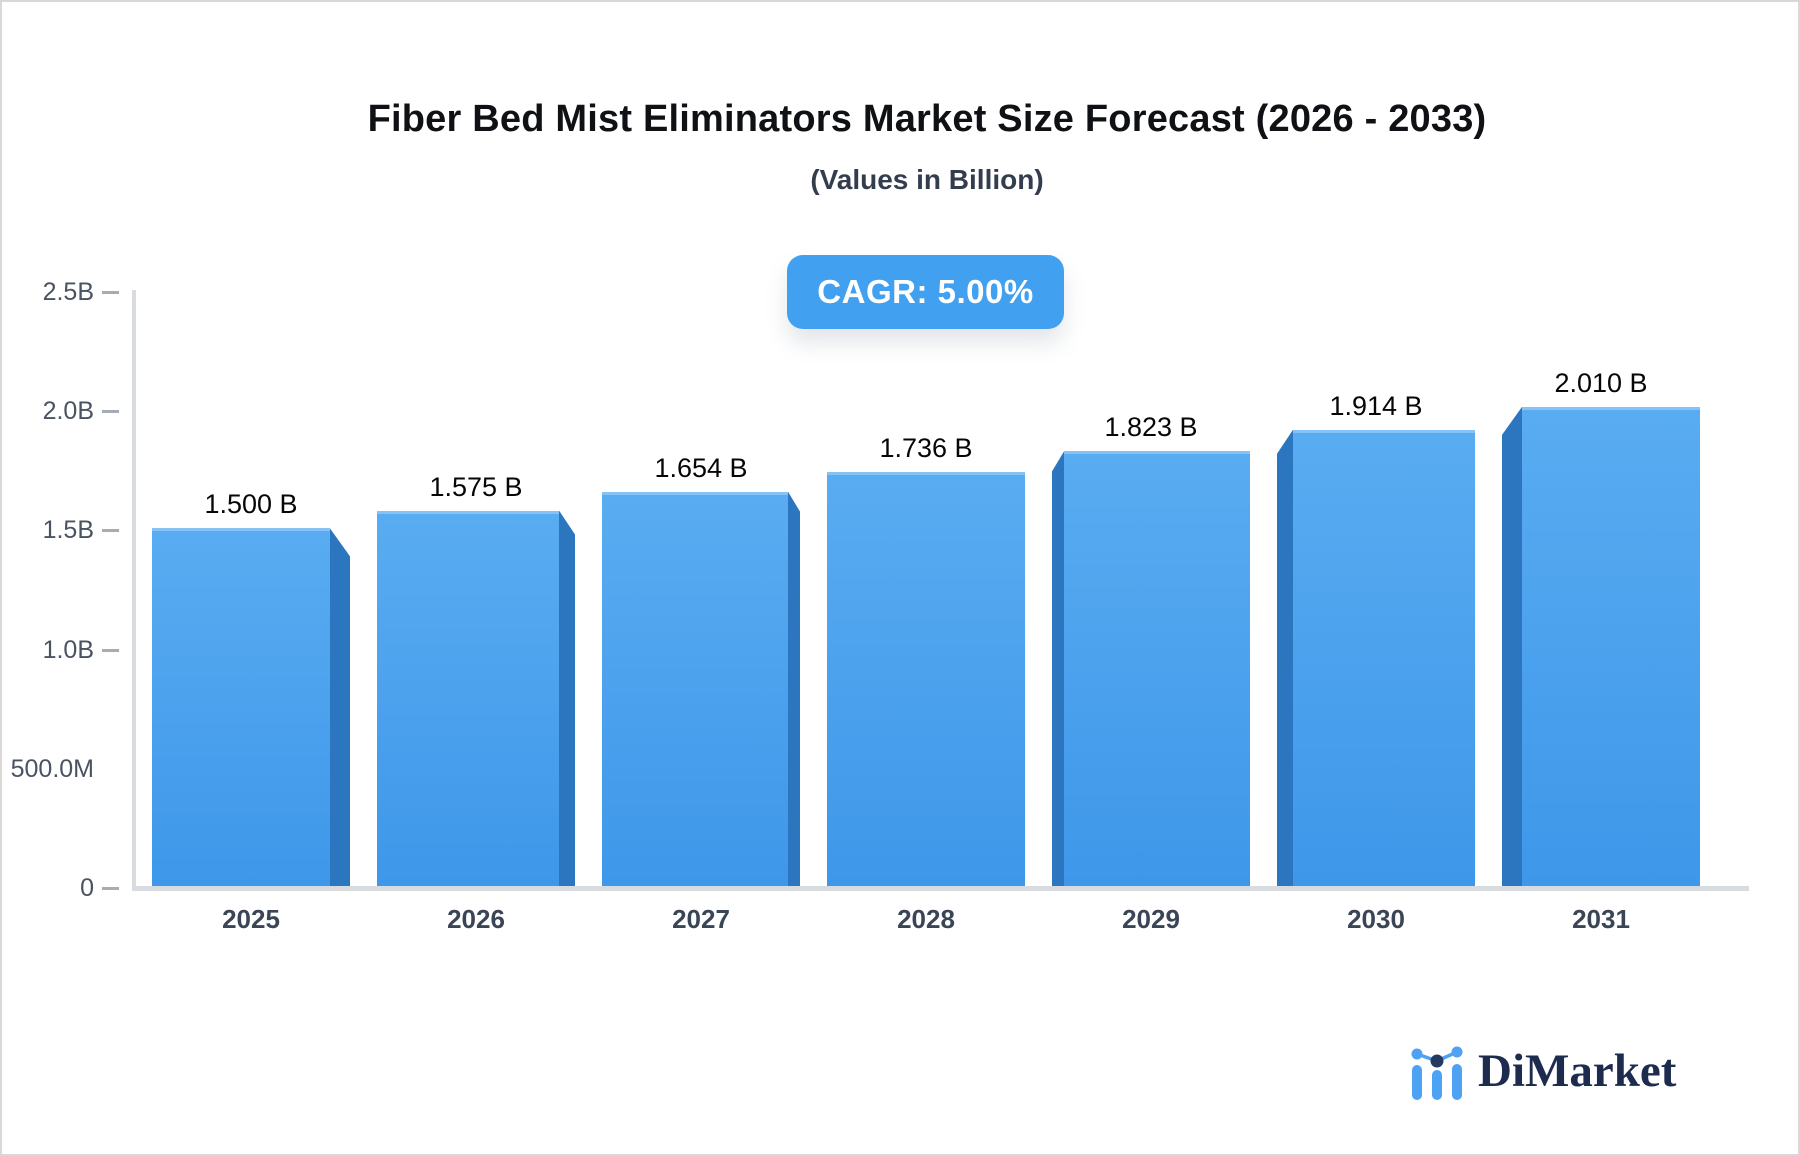 Image resolution: width=1800 pixels, height=1156 pixels. Describe the element at coordinates (110, 412) in the screenshot. I see `y-axis-tickmark-2.0B` at that location.